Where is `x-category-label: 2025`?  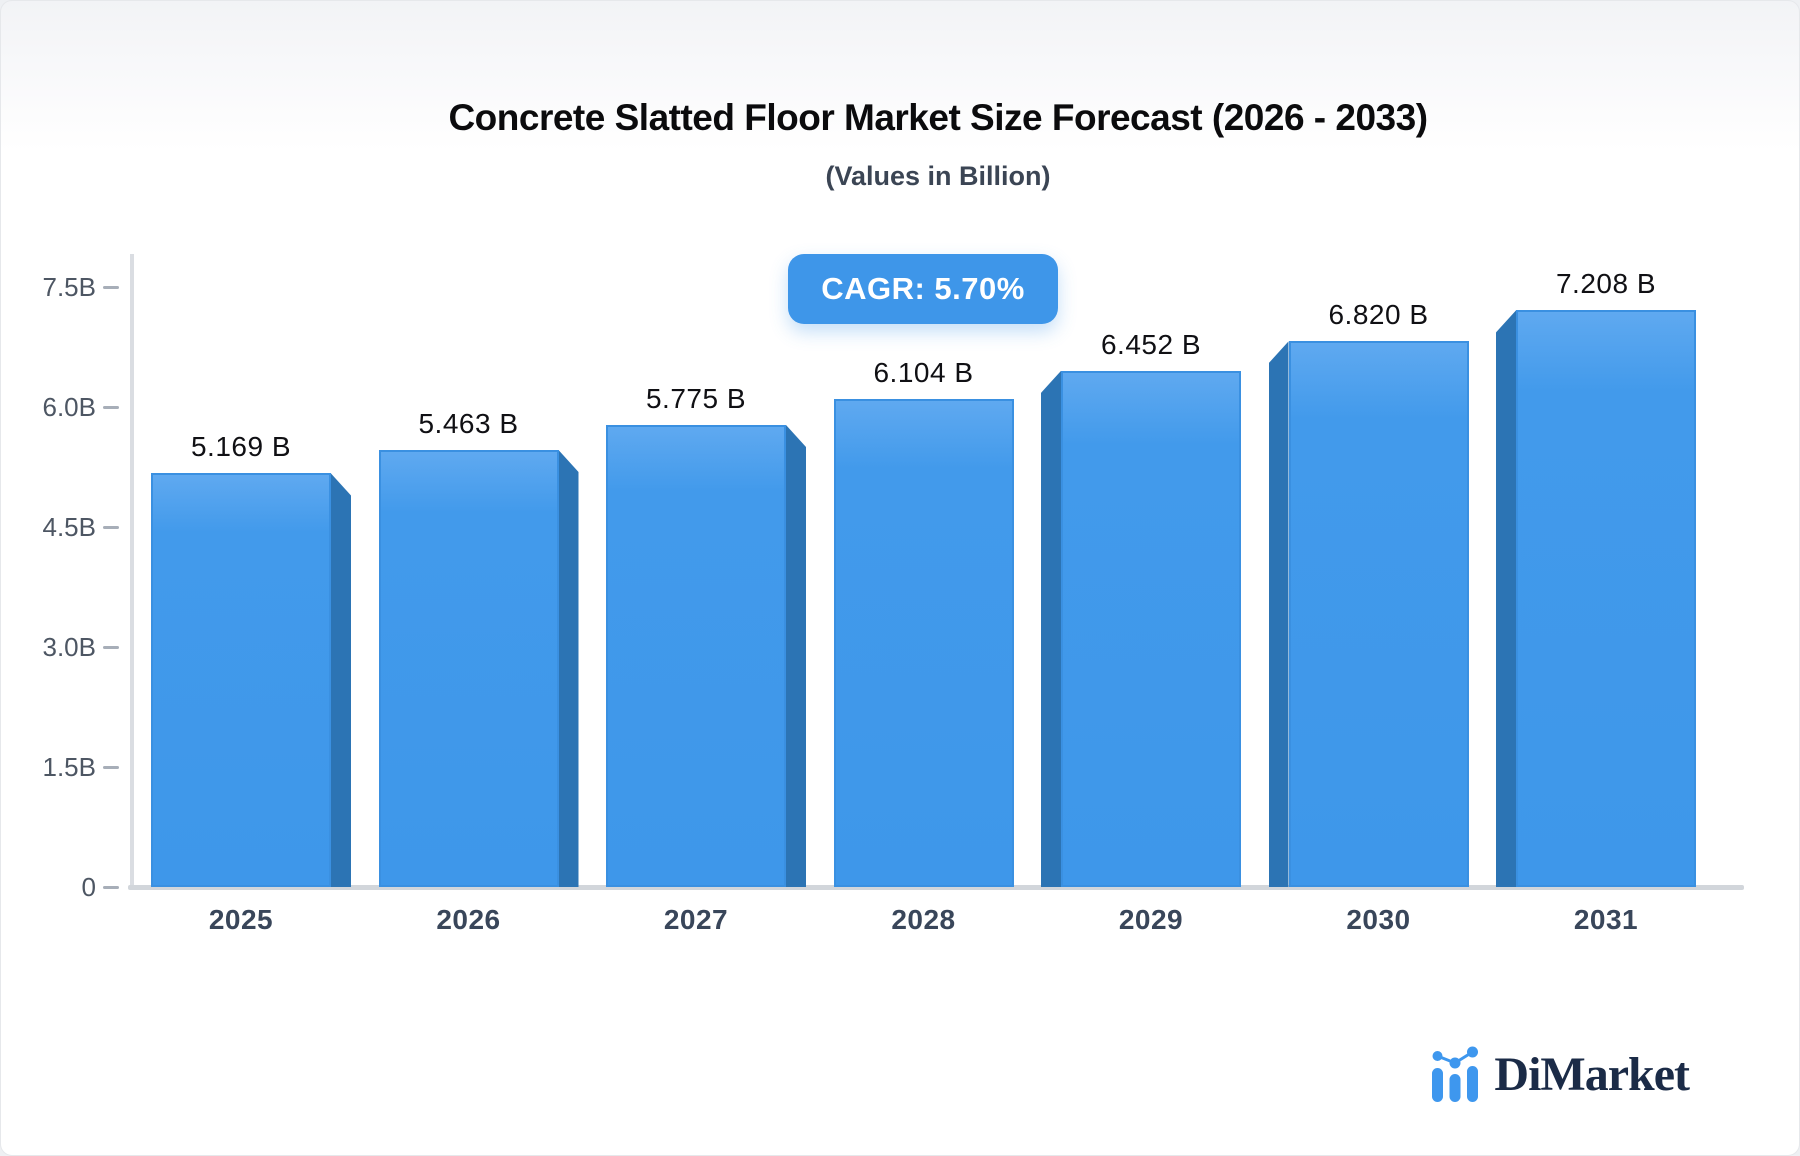
x-category-label: 2025 is located at coordinates (241, 919).